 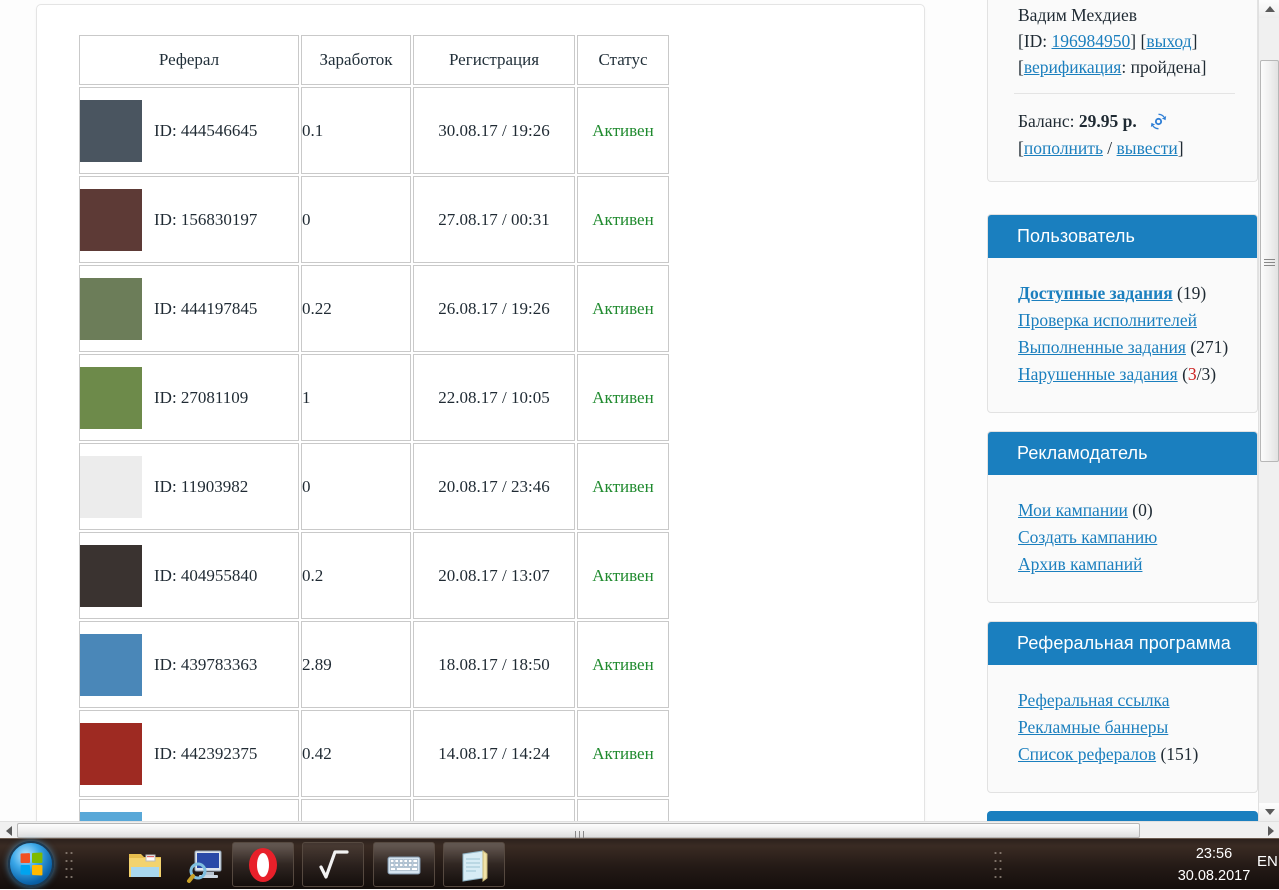 What do you see at coordinates (1095, 293) in the screenshot?
I see `sidebar-link: Доступные задания` at bounding box center [1095, 293].